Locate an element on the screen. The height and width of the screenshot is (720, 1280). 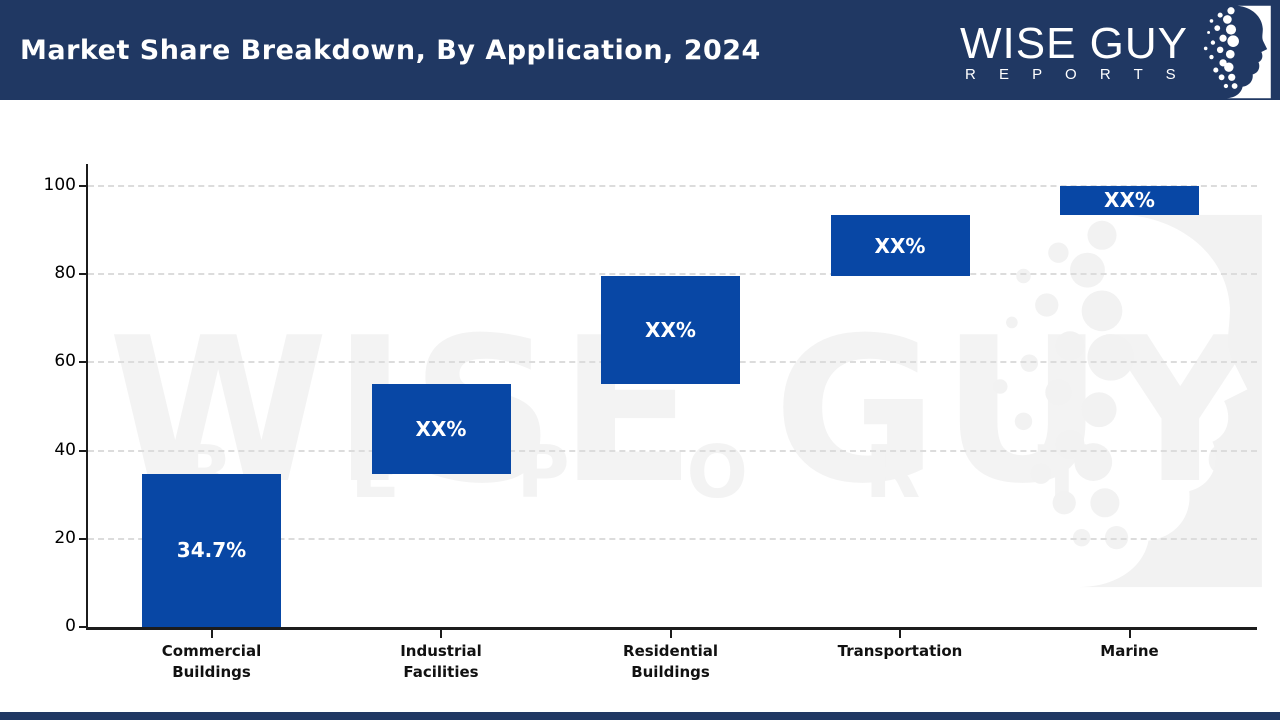
x-category-label: Industrial Facilities is located at coordinates (441, 661).